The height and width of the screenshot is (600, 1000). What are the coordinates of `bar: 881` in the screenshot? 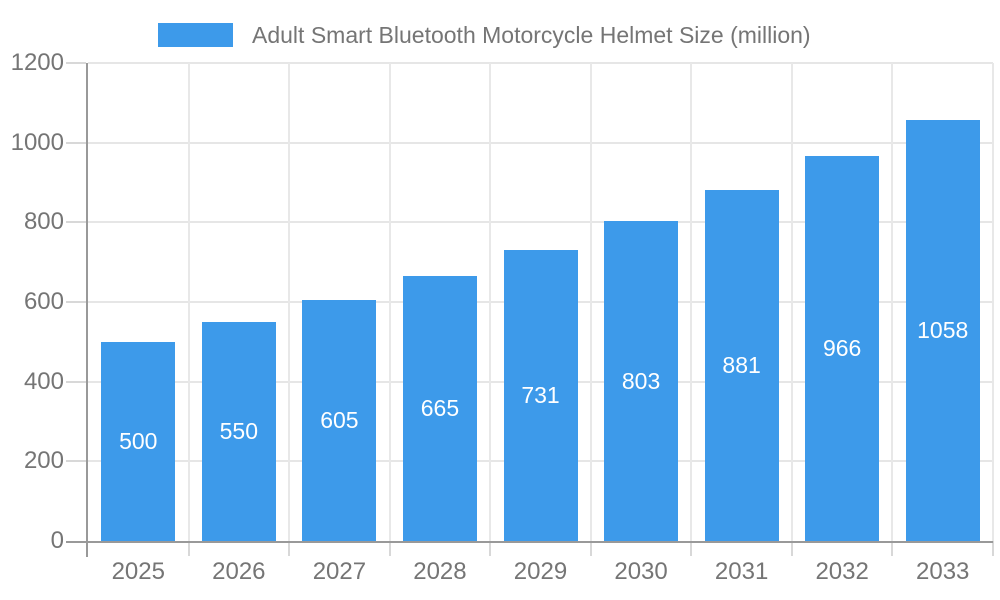 It's located at (741, 365).